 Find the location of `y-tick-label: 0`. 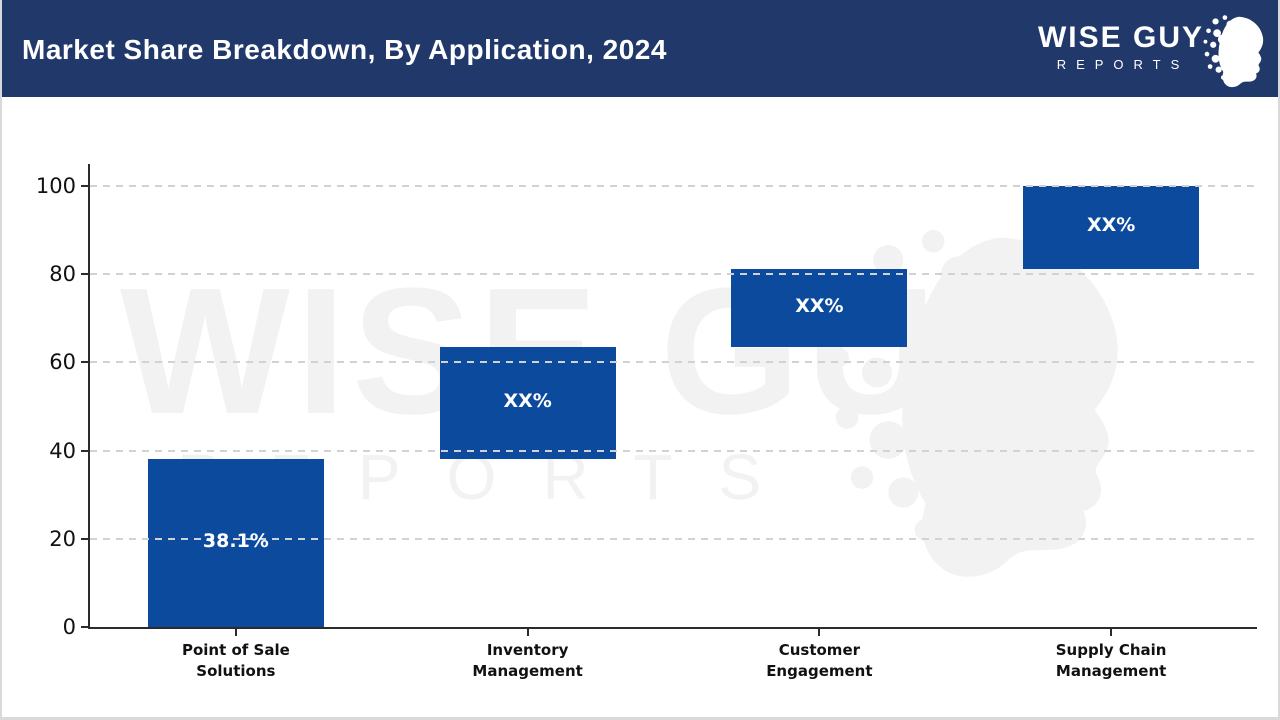

y-tick-label: 0 is located at coordinates (69, 627).